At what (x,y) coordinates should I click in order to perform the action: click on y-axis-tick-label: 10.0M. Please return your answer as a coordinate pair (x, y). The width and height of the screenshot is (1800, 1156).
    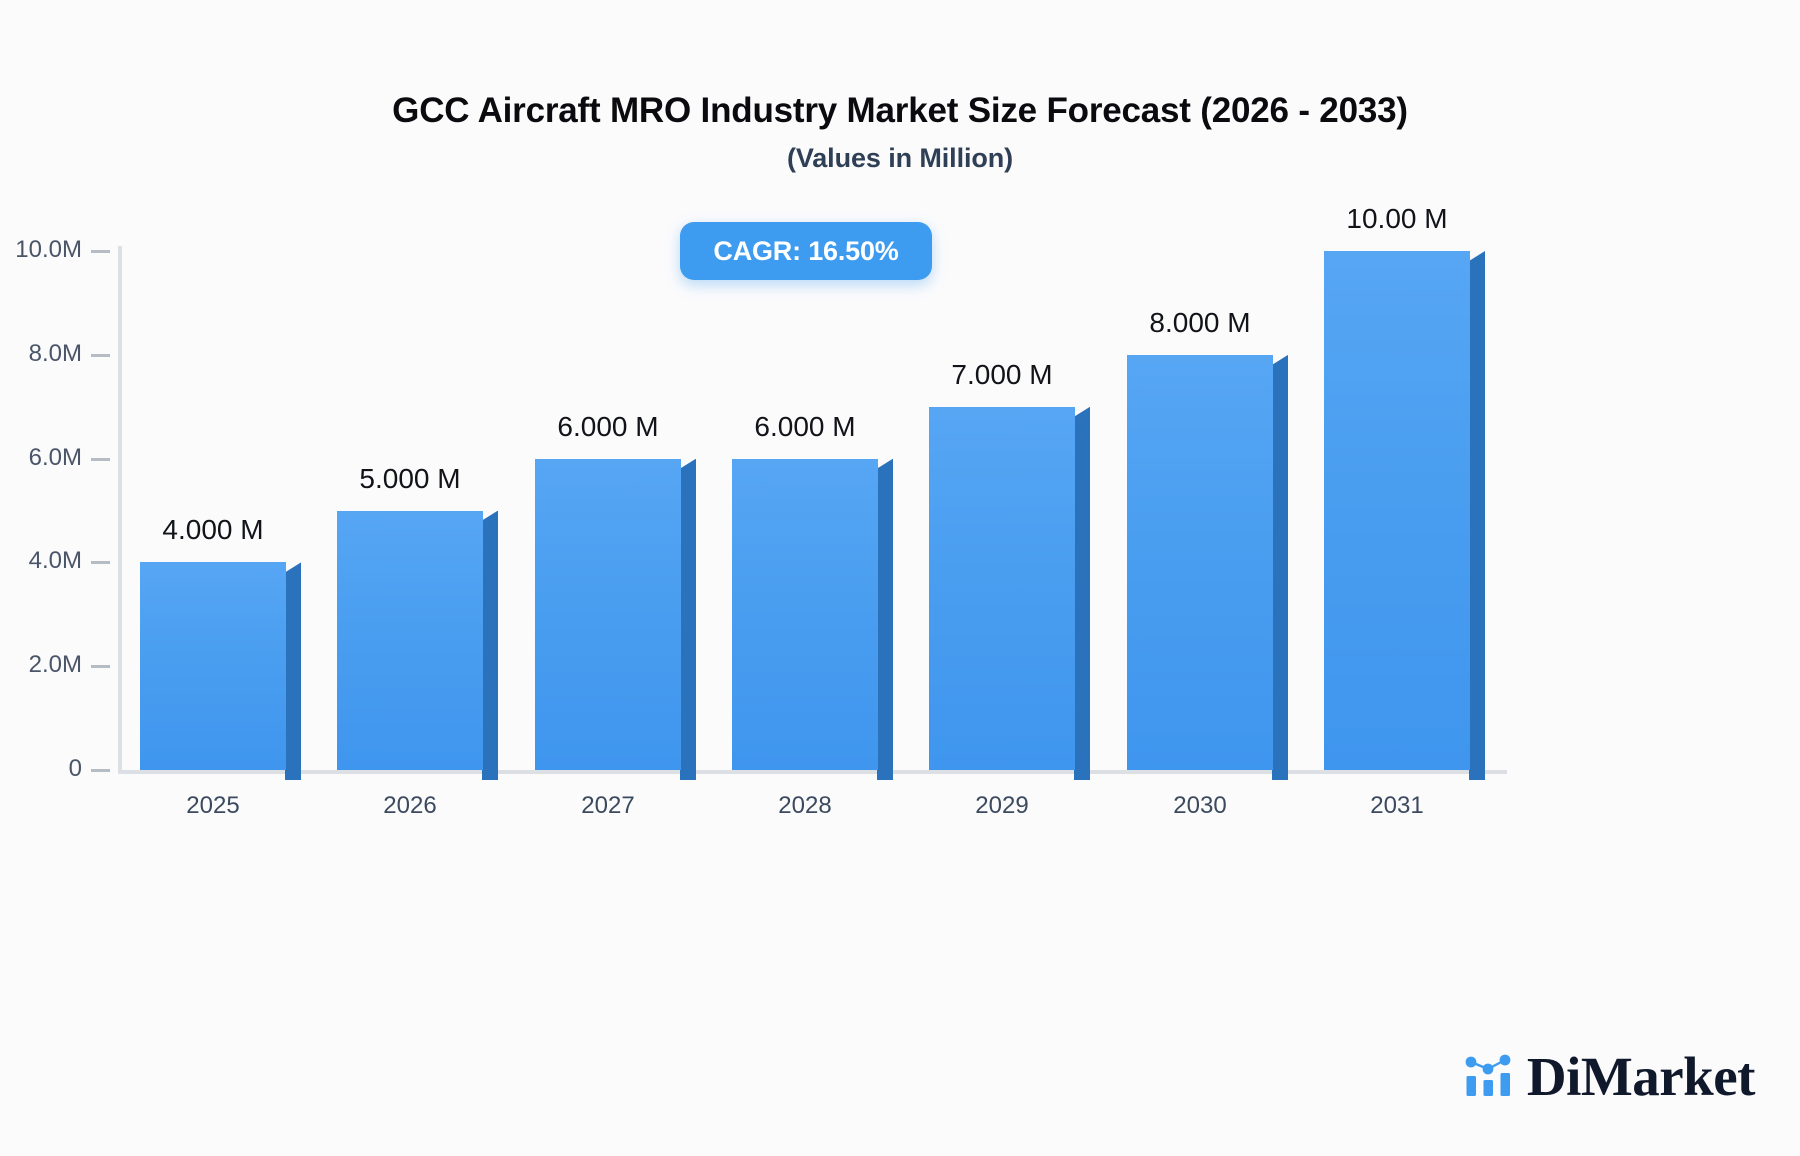
    Looking at the image, I should click on (48, 249).